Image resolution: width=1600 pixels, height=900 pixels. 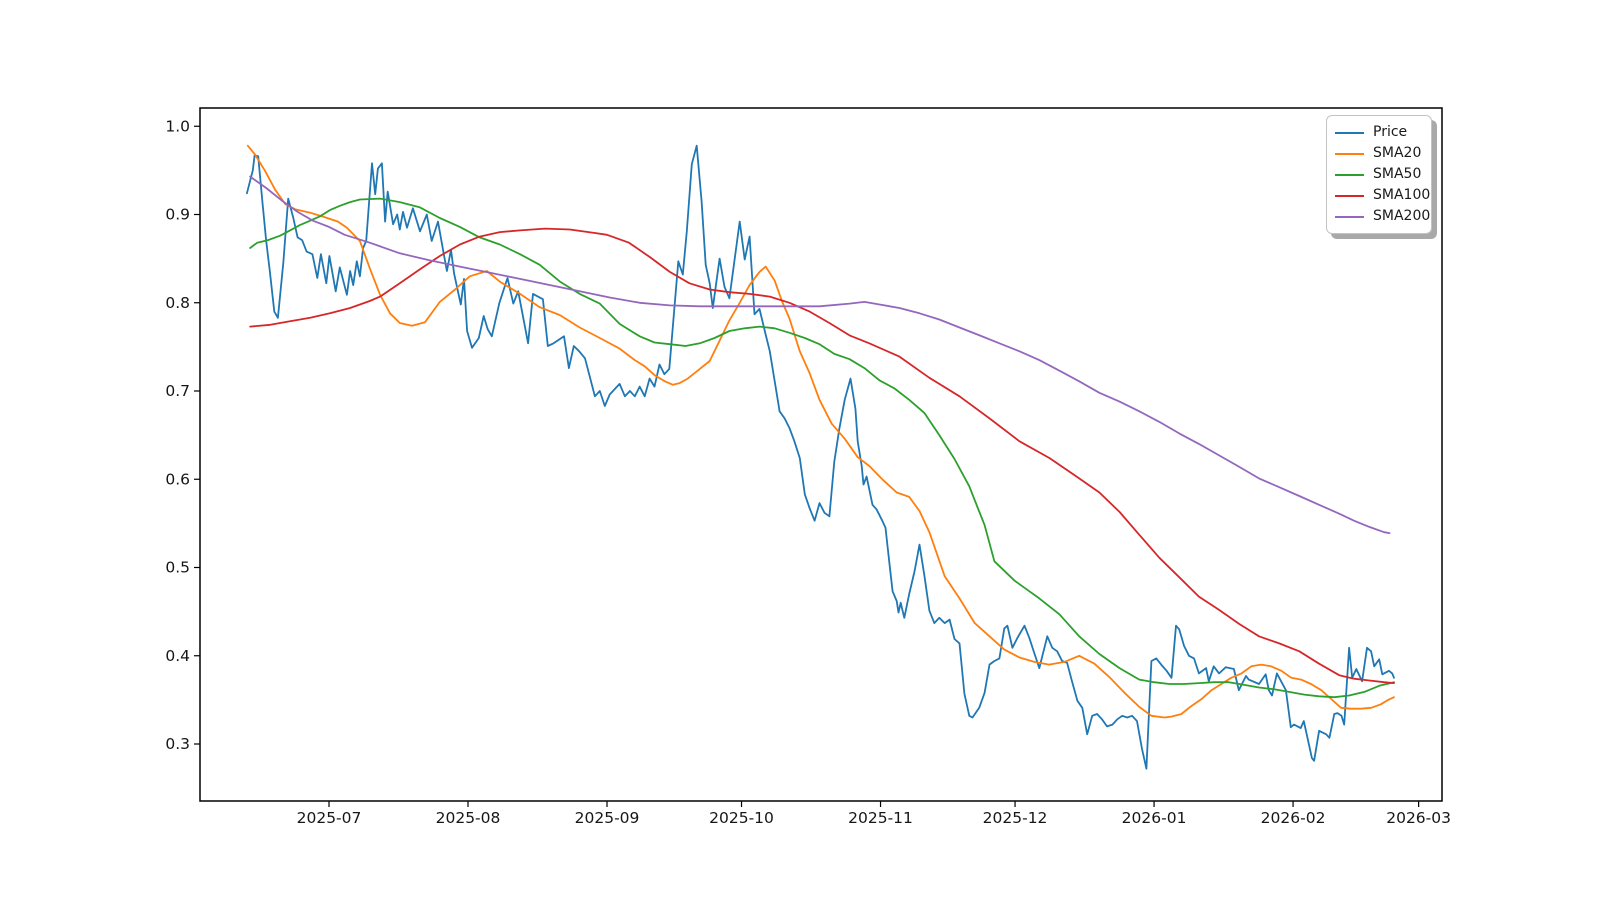 I want to click on legend-label: SMA200, so click(x=1402, y=216).